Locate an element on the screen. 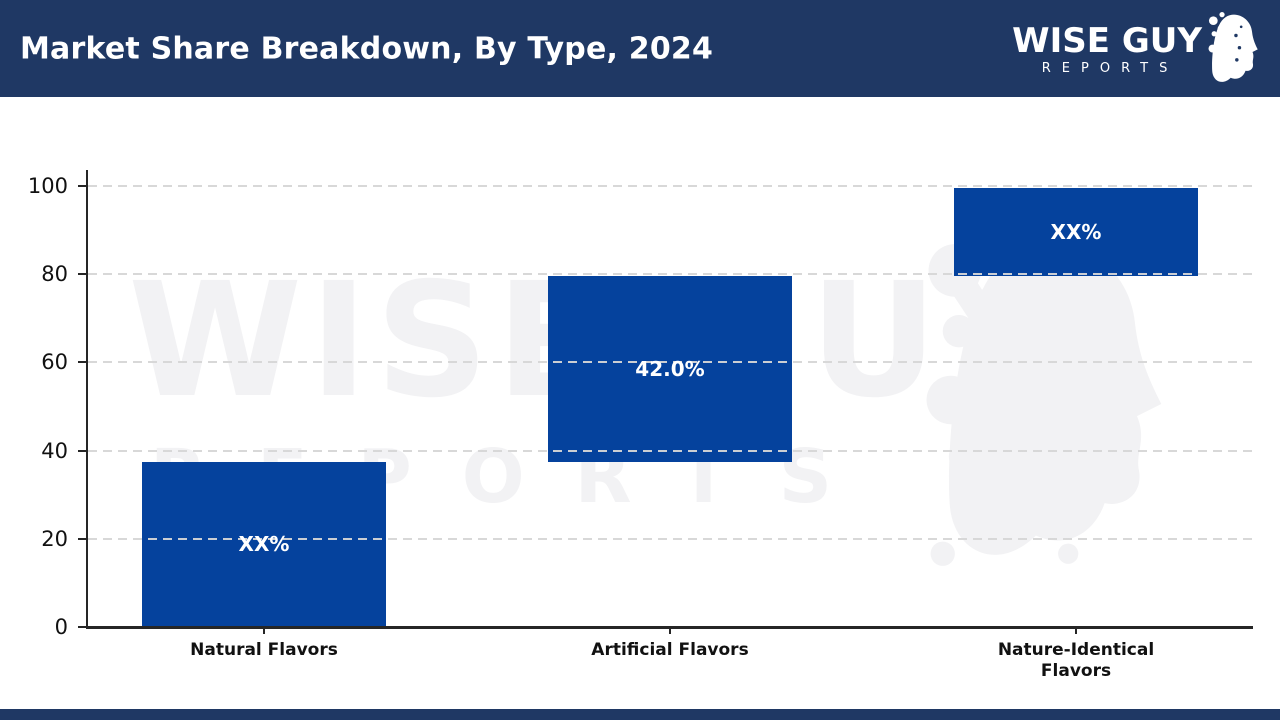 The image size is (1280, 720). page-title: Market Share Breakdown, By Type, 2024 is located at coordinates (367, 48).